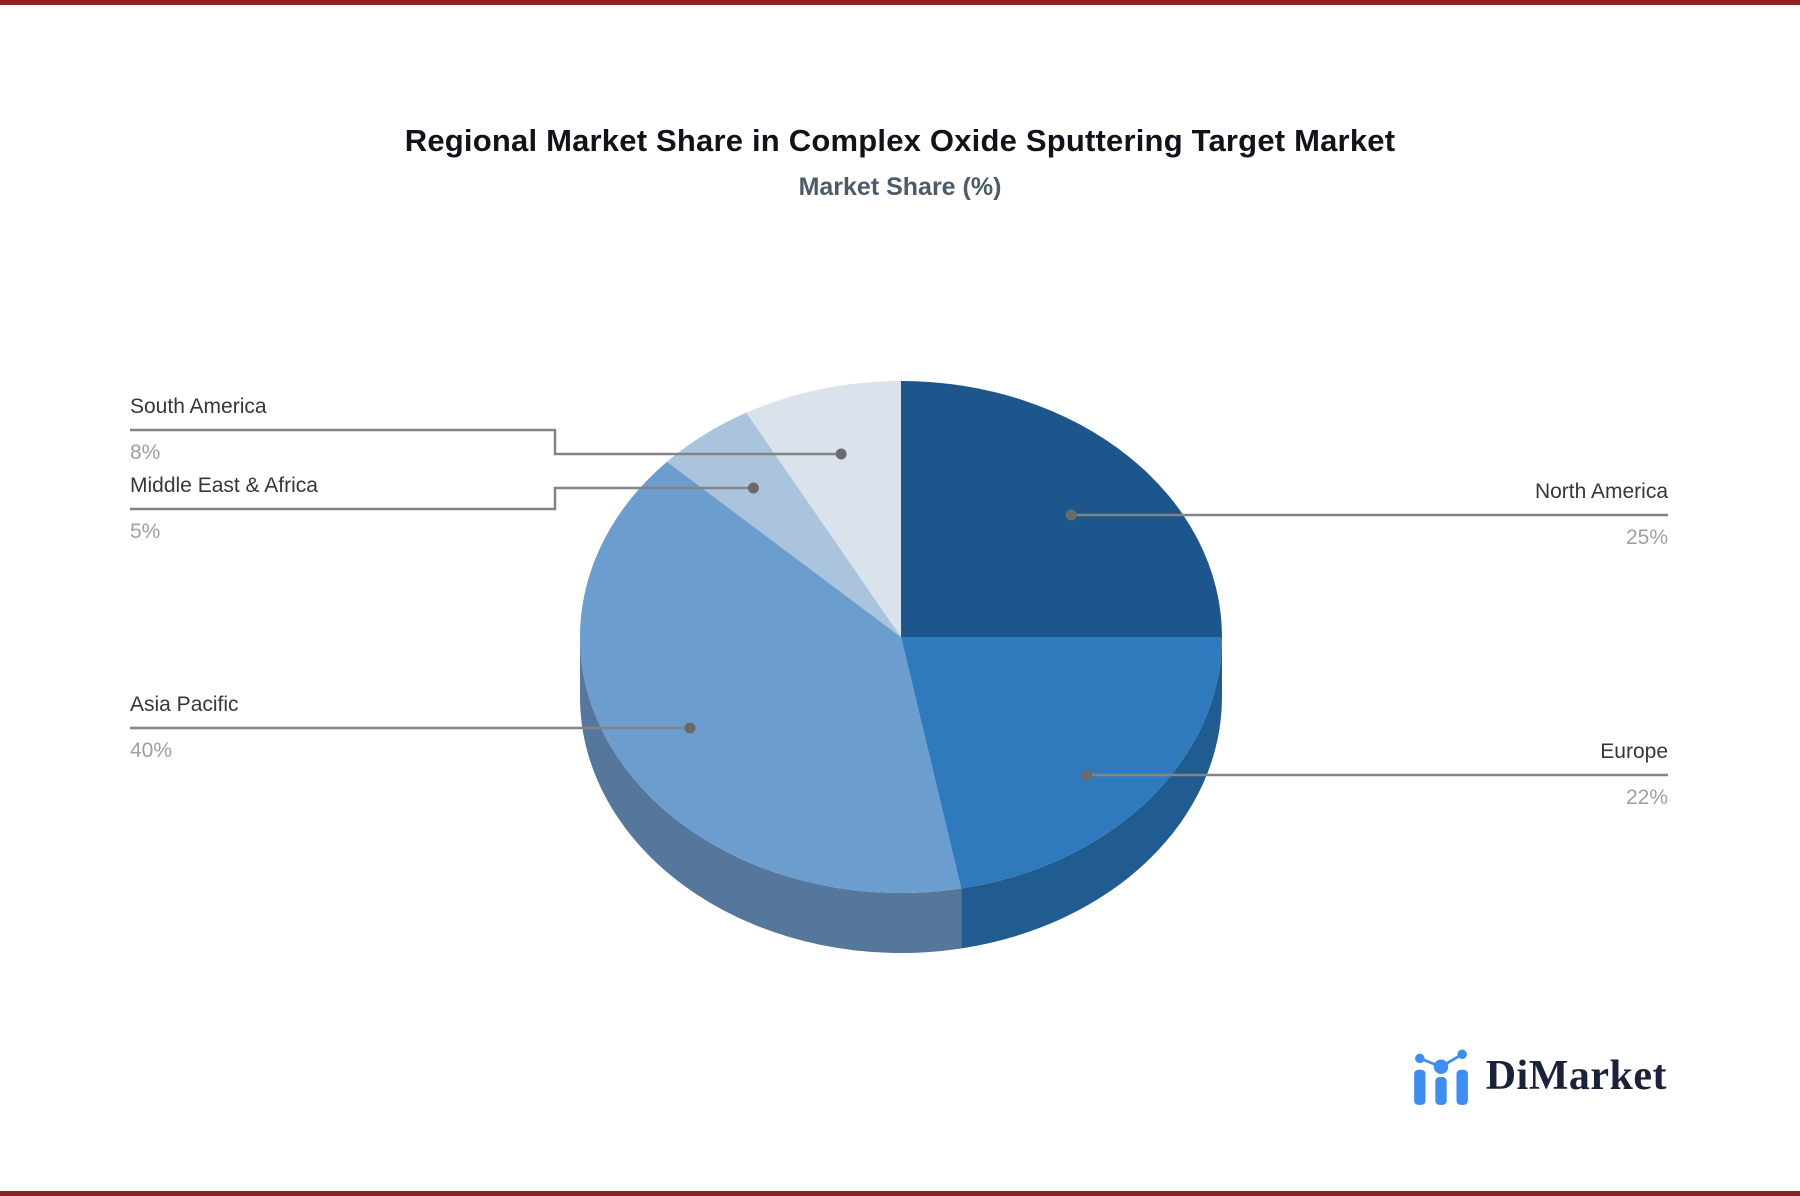 This screenshot has width=1800, height=1196. Describe the element at coordinates (823, 509) in the screenshot. I see `pie-slice-south-america` at that location.